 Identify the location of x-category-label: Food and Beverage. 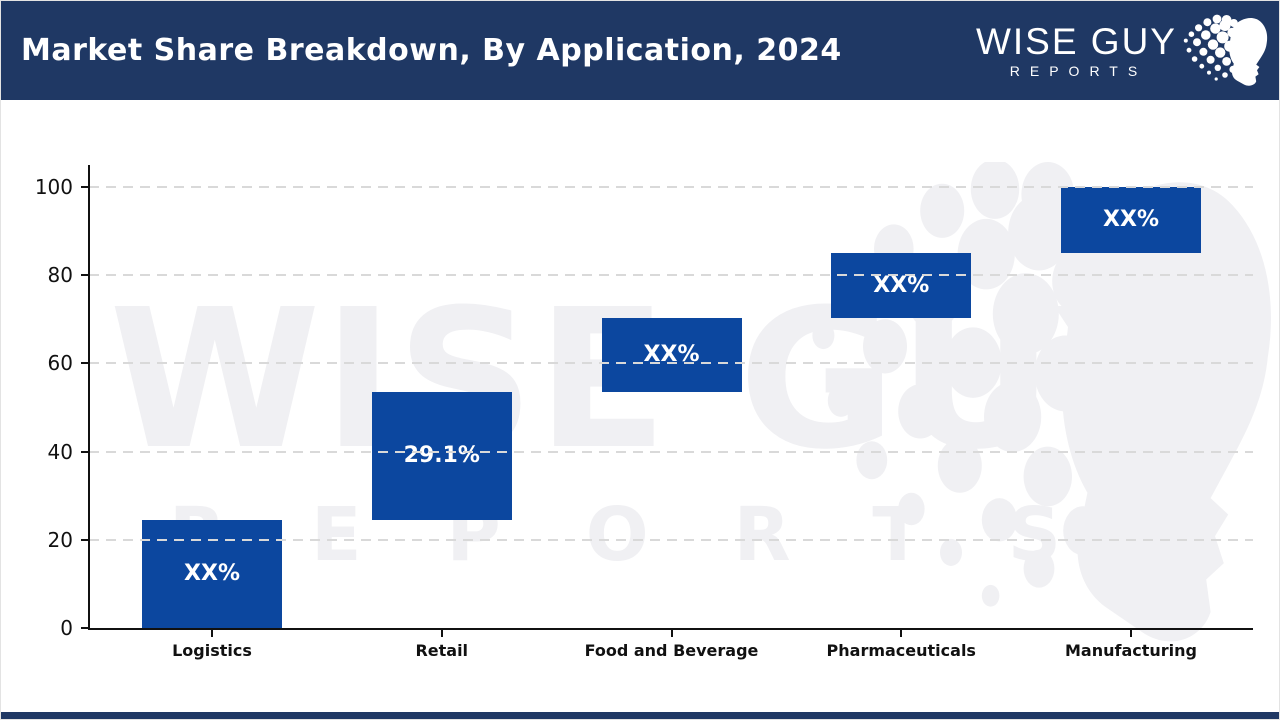
(671, 650).